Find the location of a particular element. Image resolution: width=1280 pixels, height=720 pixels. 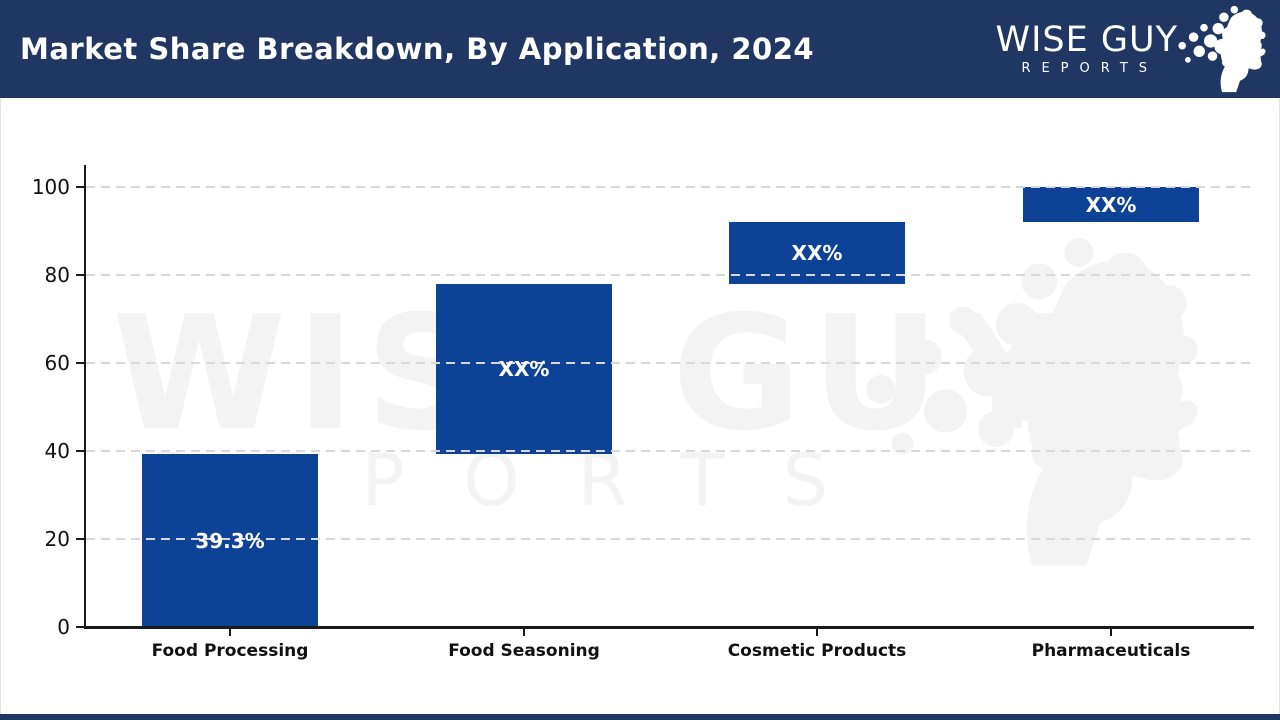

y-tick-label-20: 20 is located at coordinates (57, 539).